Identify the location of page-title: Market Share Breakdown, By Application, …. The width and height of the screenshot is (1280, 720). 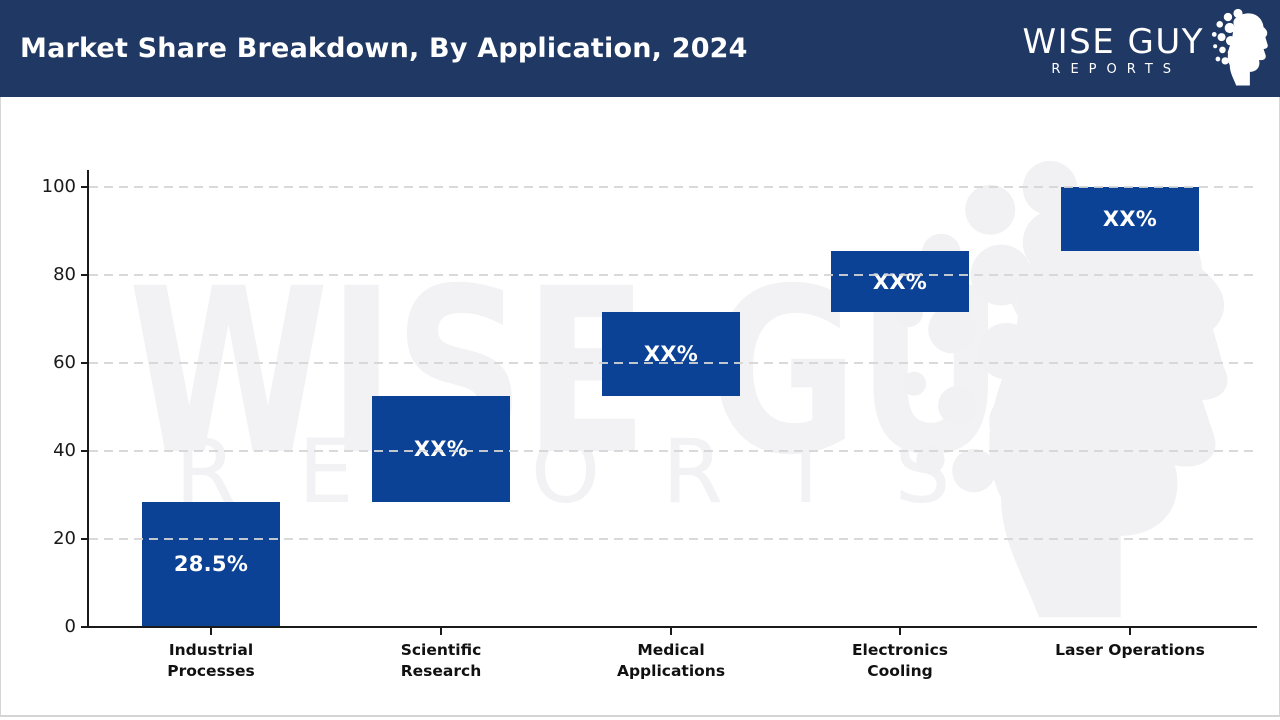
(384, 48).